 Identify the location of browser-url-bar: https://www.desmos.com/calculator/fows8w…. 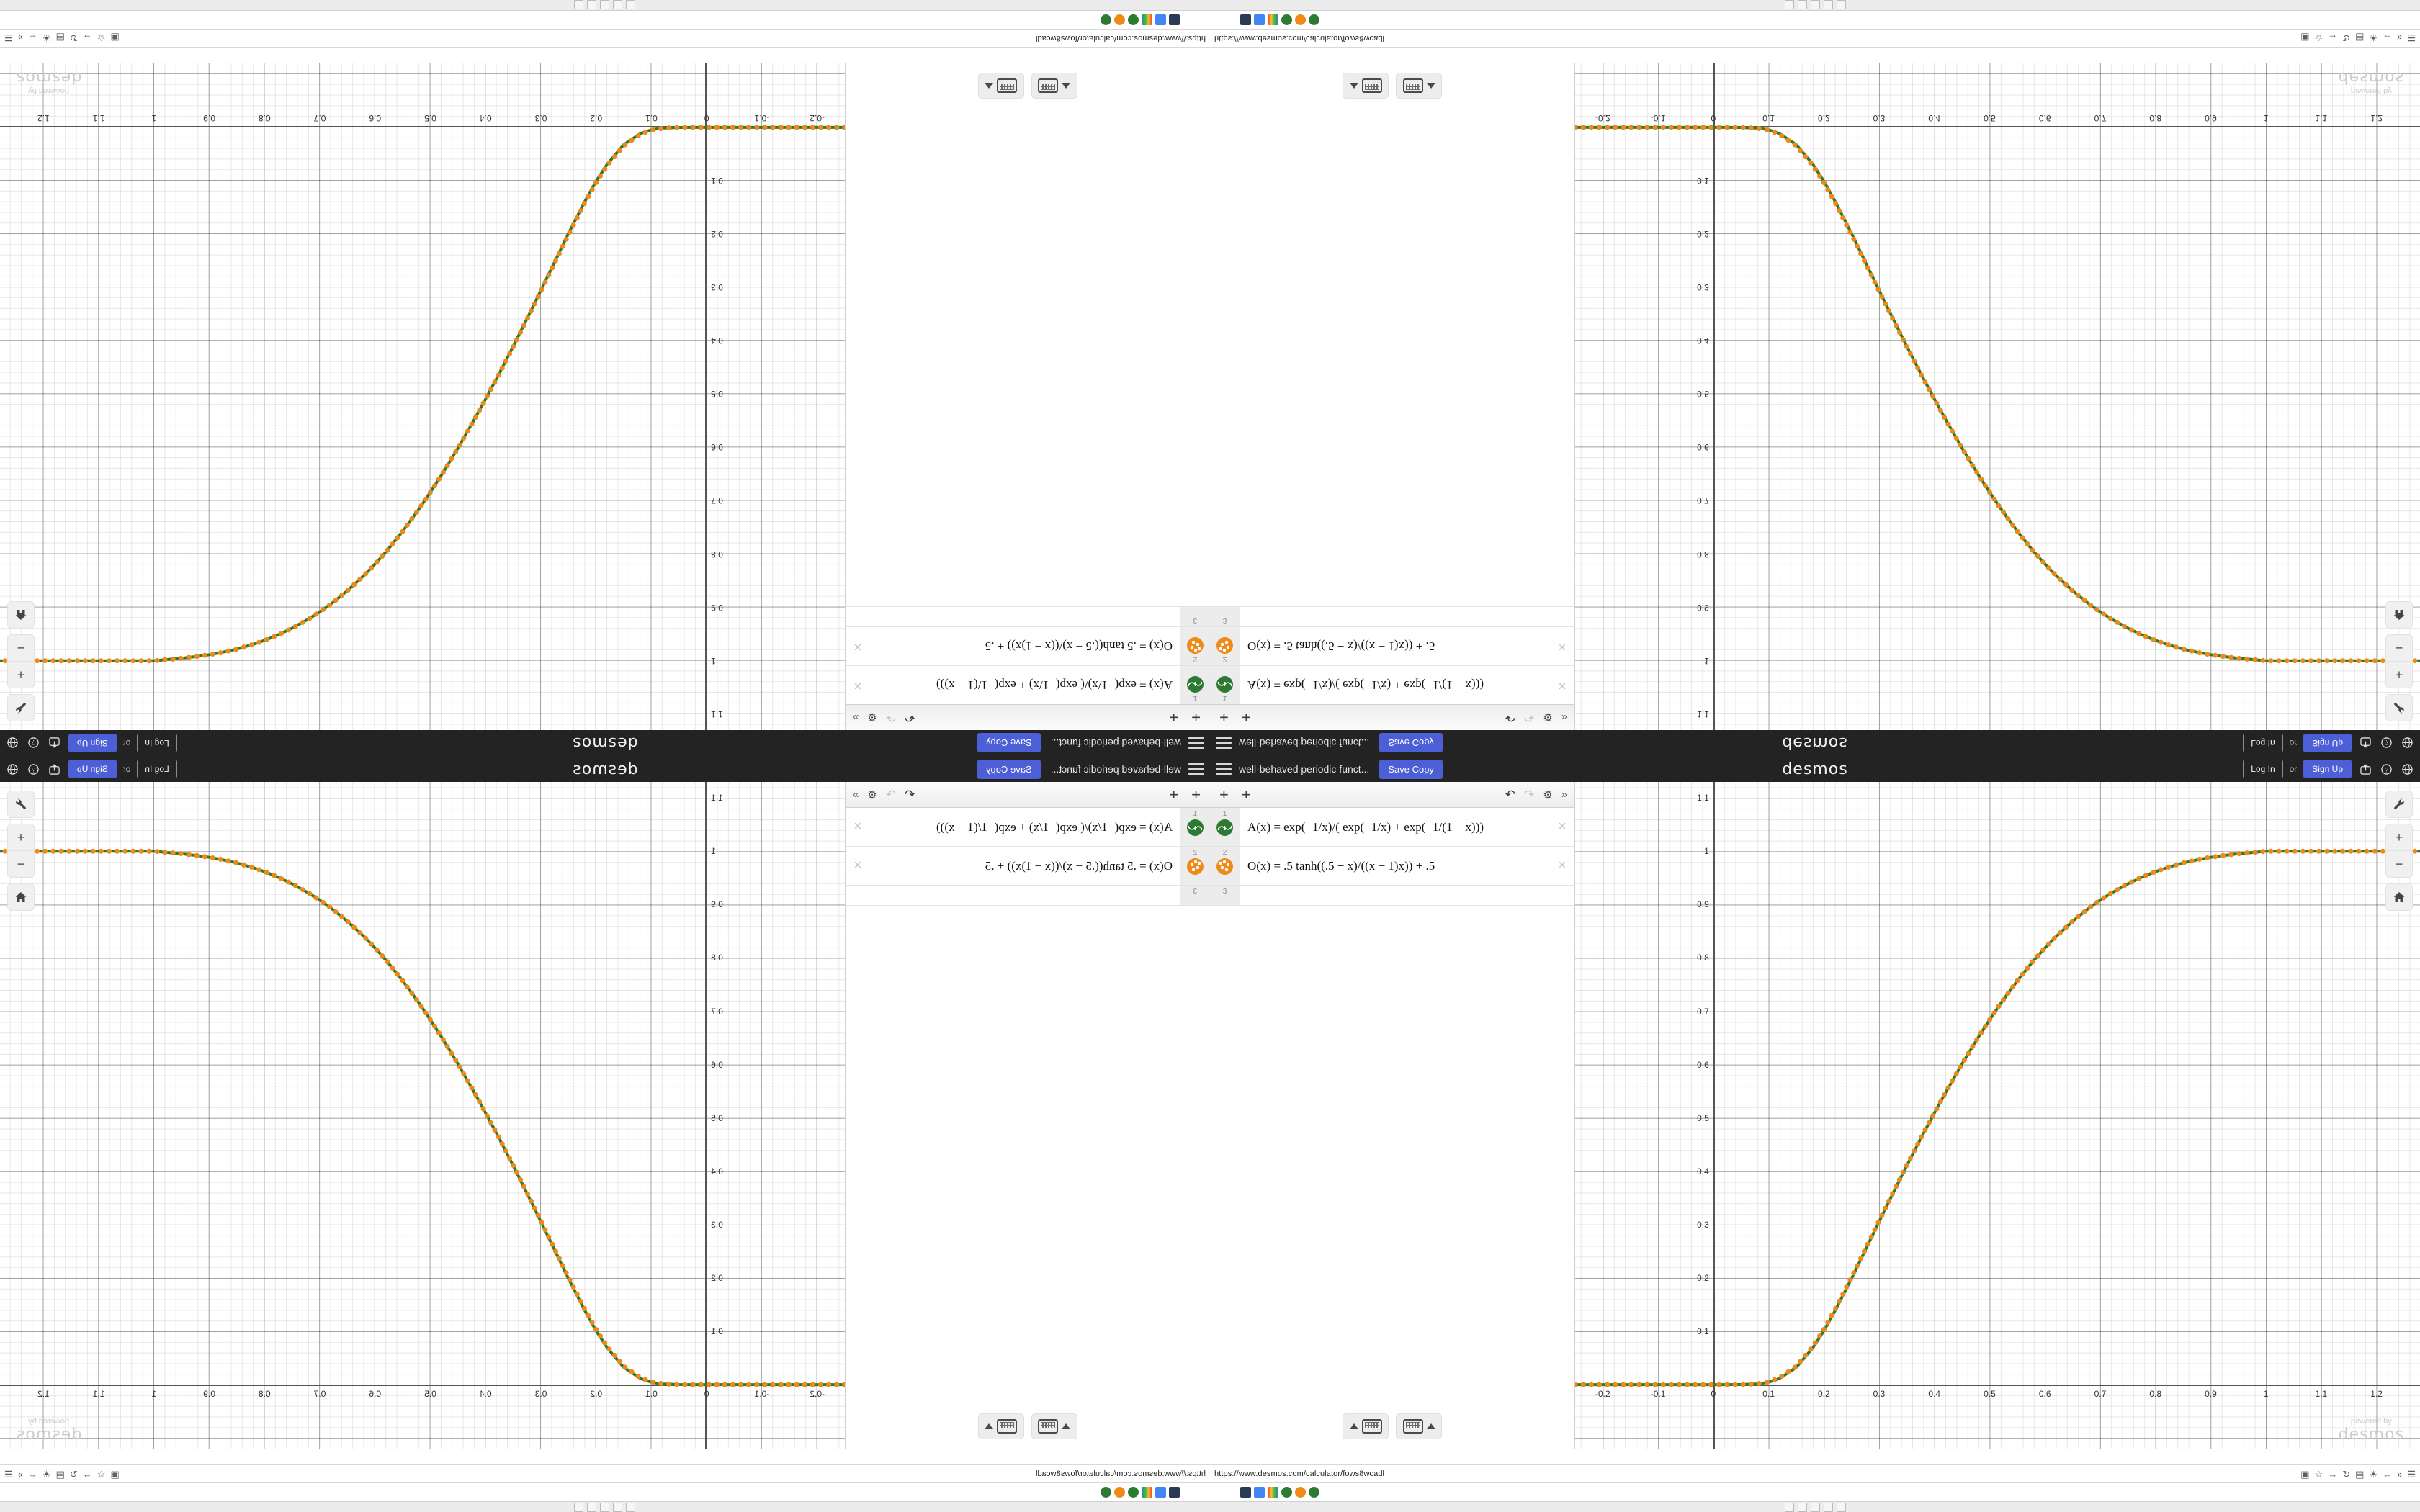
(1815, 1473).